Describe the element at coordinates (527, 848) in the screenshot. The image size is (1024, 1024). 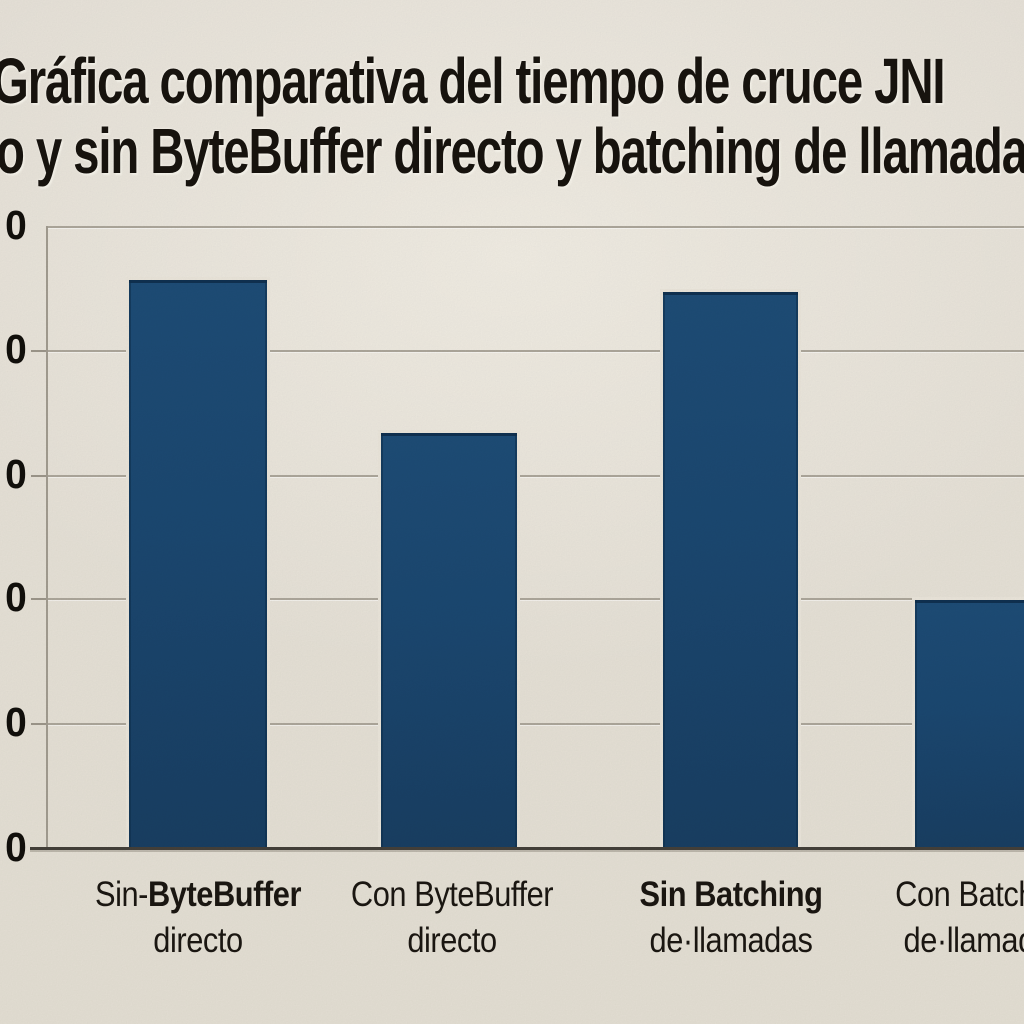
I see `x-axis-line` at that location.